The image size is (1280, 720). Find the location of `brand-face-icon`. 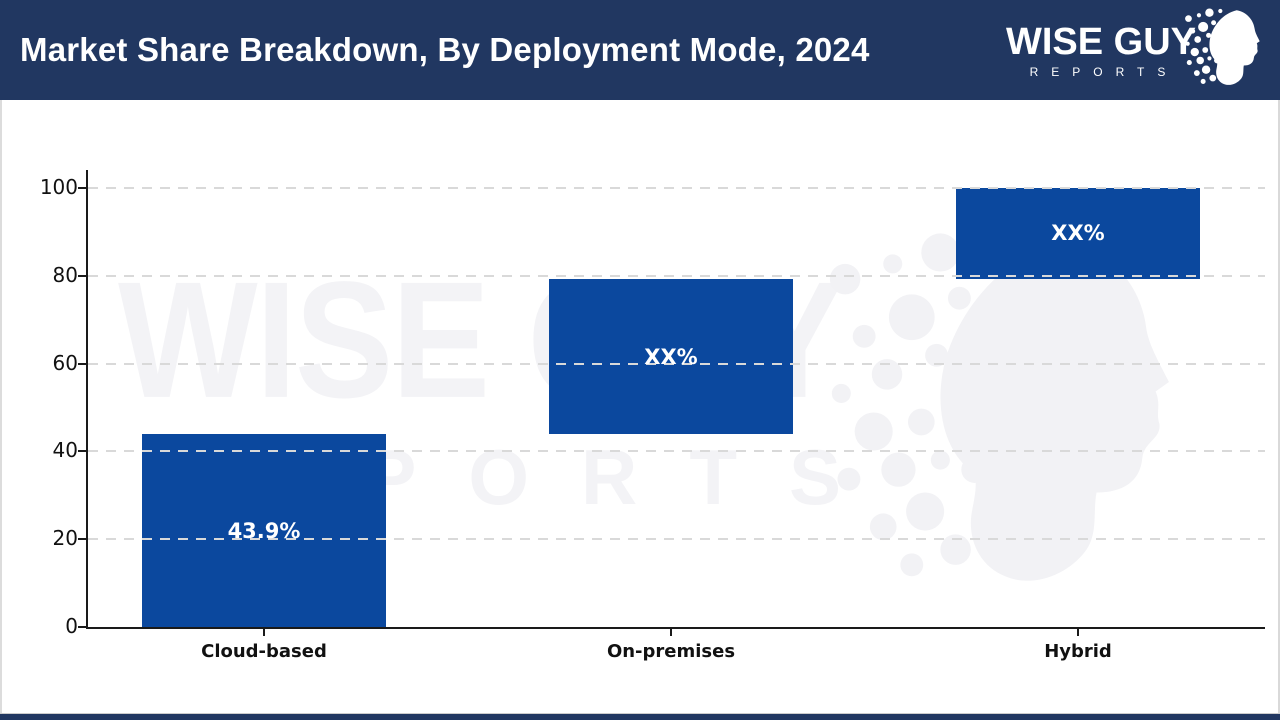

brand-face-icon is located at coordinates (1222, 46).